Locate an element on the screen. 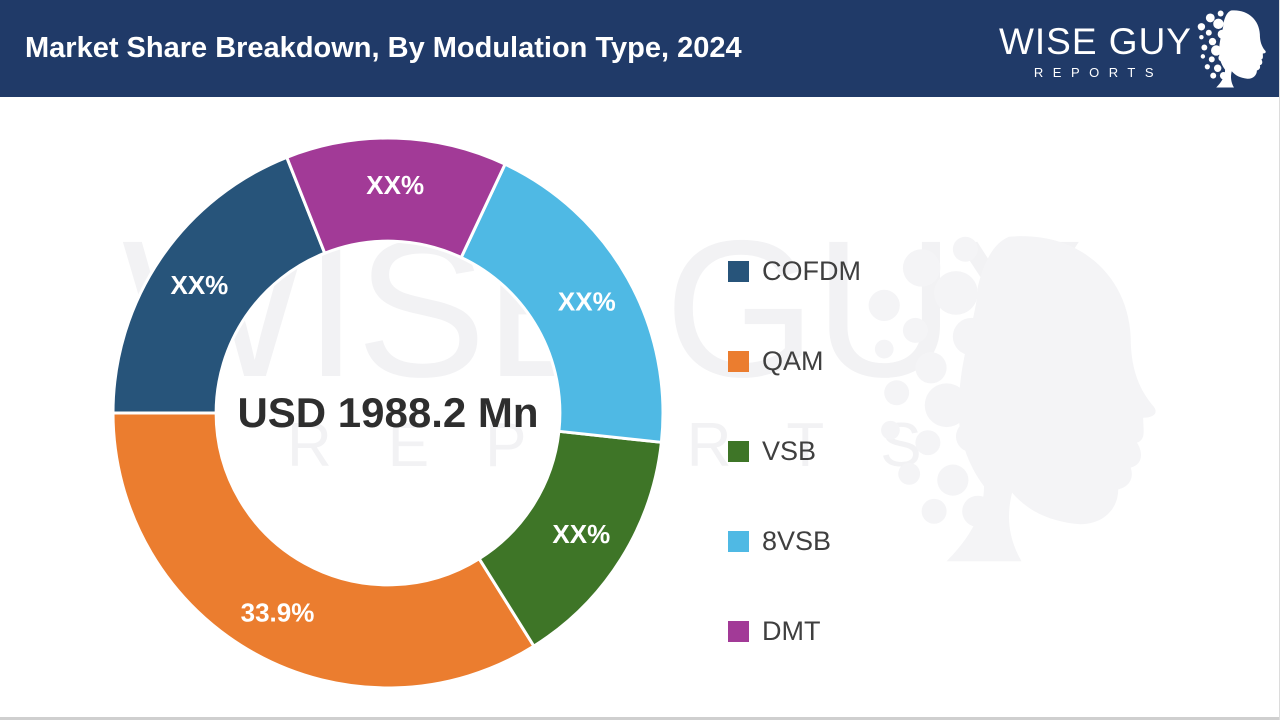 The height and width of the screenshot is (720, 1280). donut-segment-VSB is located at coordinates (570, 538).